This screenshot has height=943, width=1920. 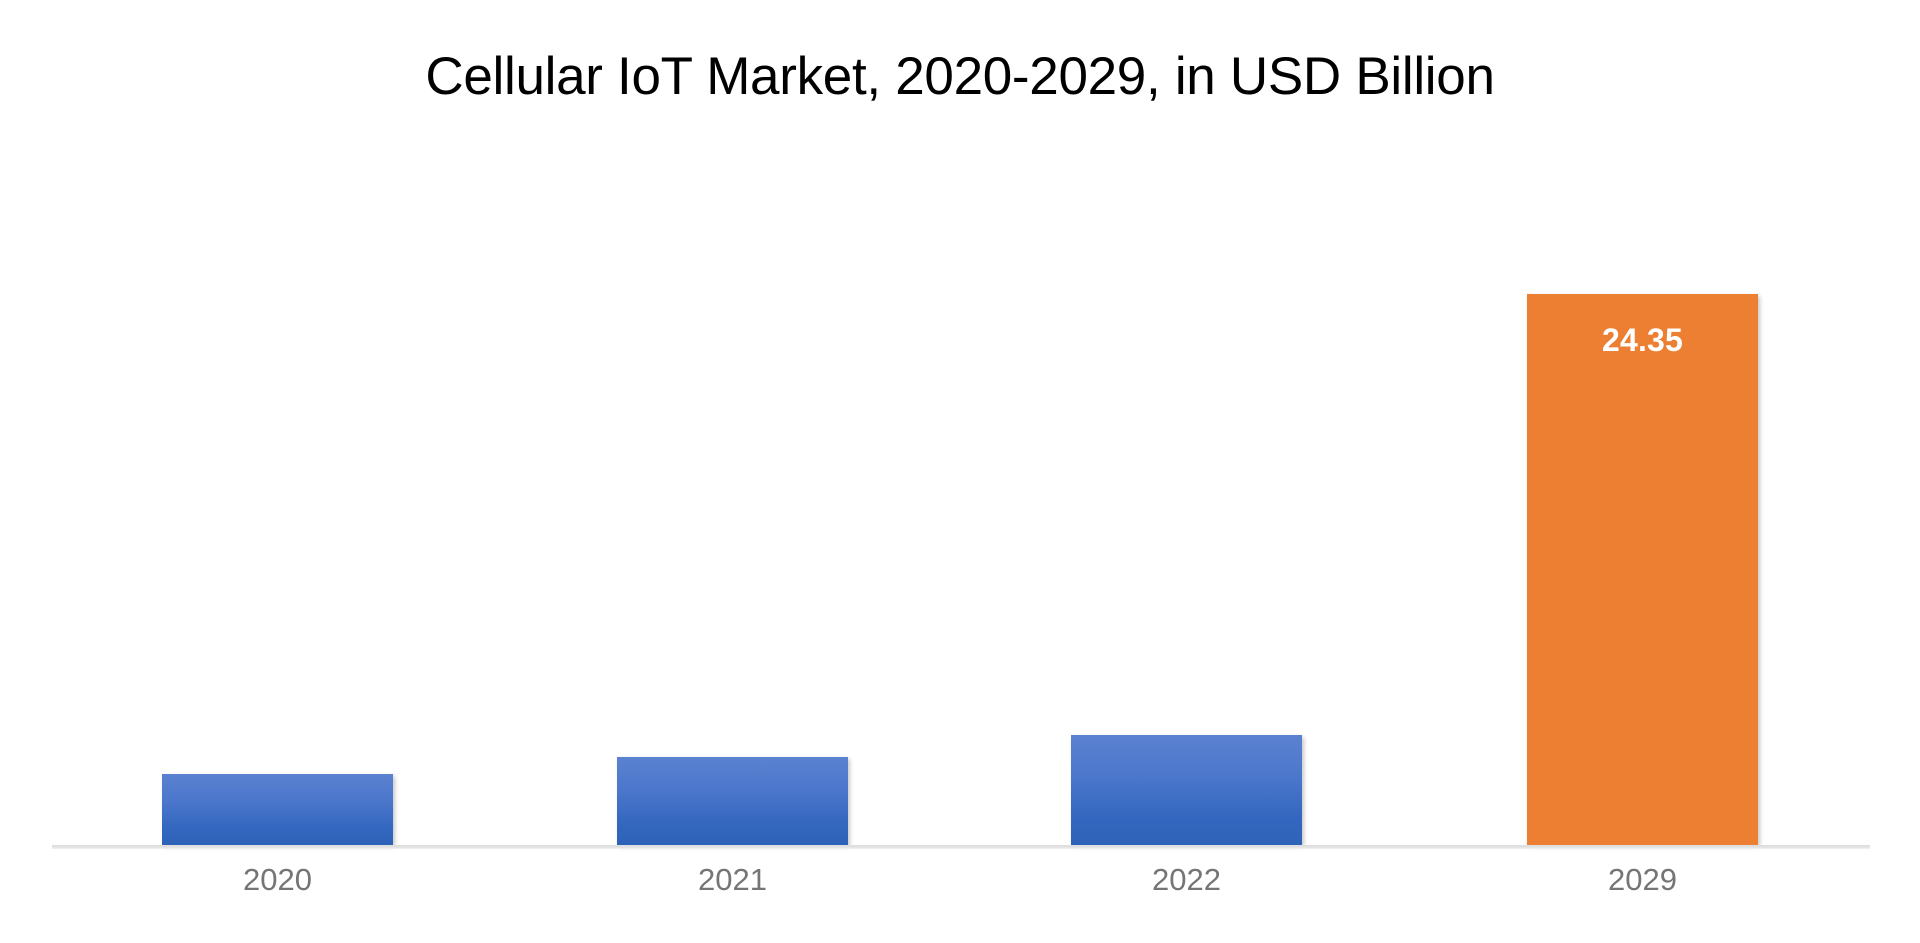 What do you see at coordinates (732, 879) in the screenshot?
I see `category-label-2021: 2021` at bounding box center [732, 879].